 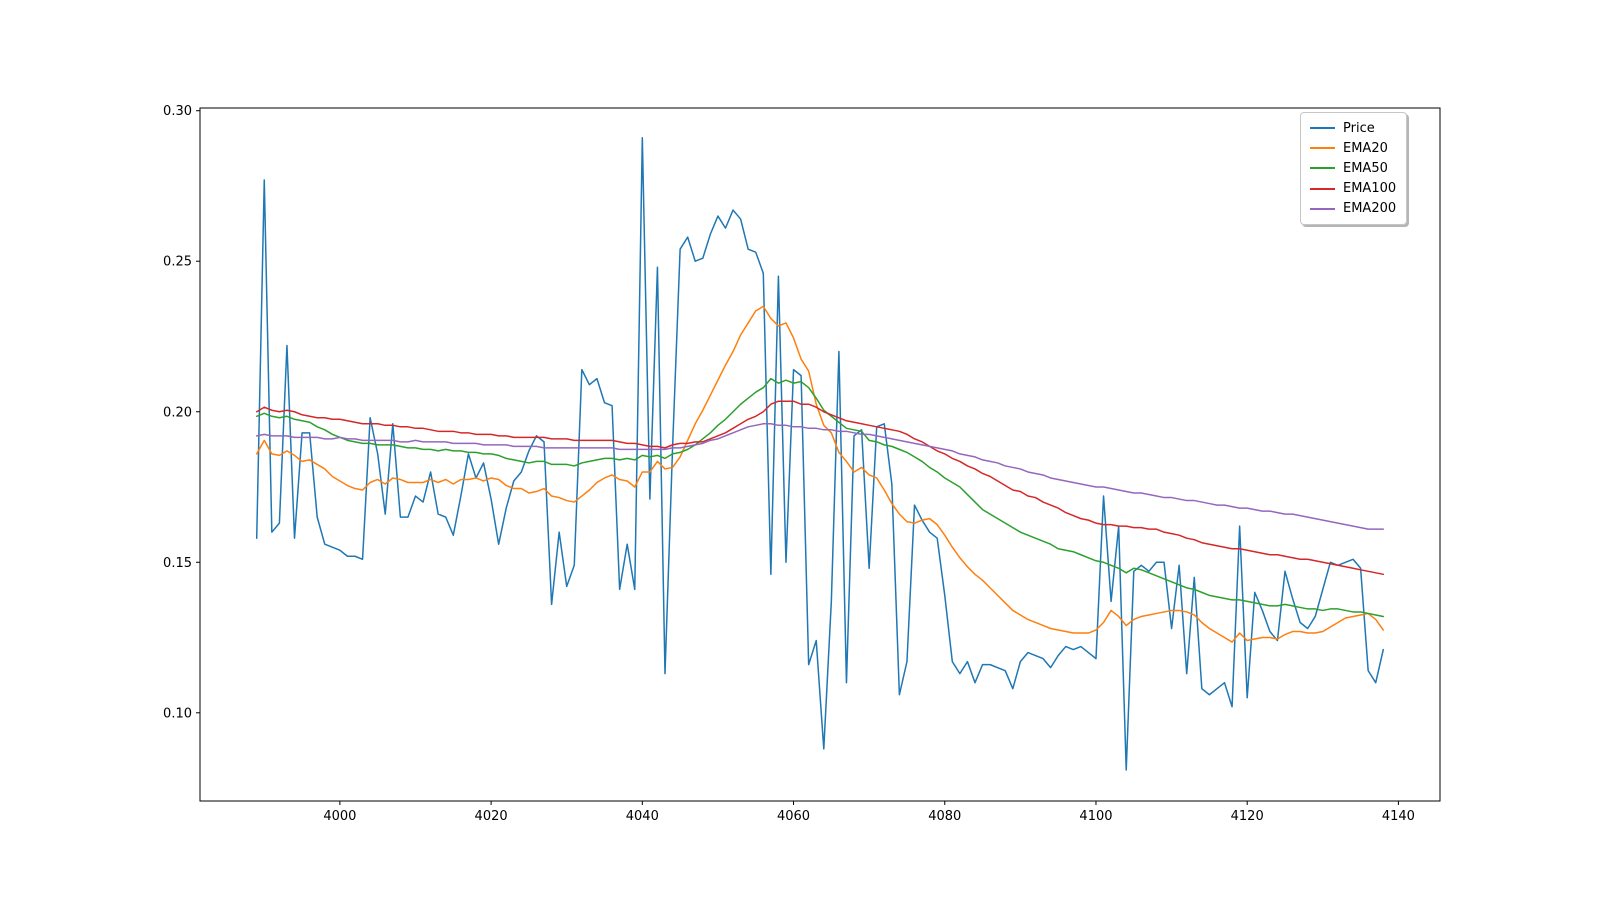 What do you see at coordinates (1365, 168) in the screenshot?
I see `legend-label: EMA50` at bounding box center [1365, 168].